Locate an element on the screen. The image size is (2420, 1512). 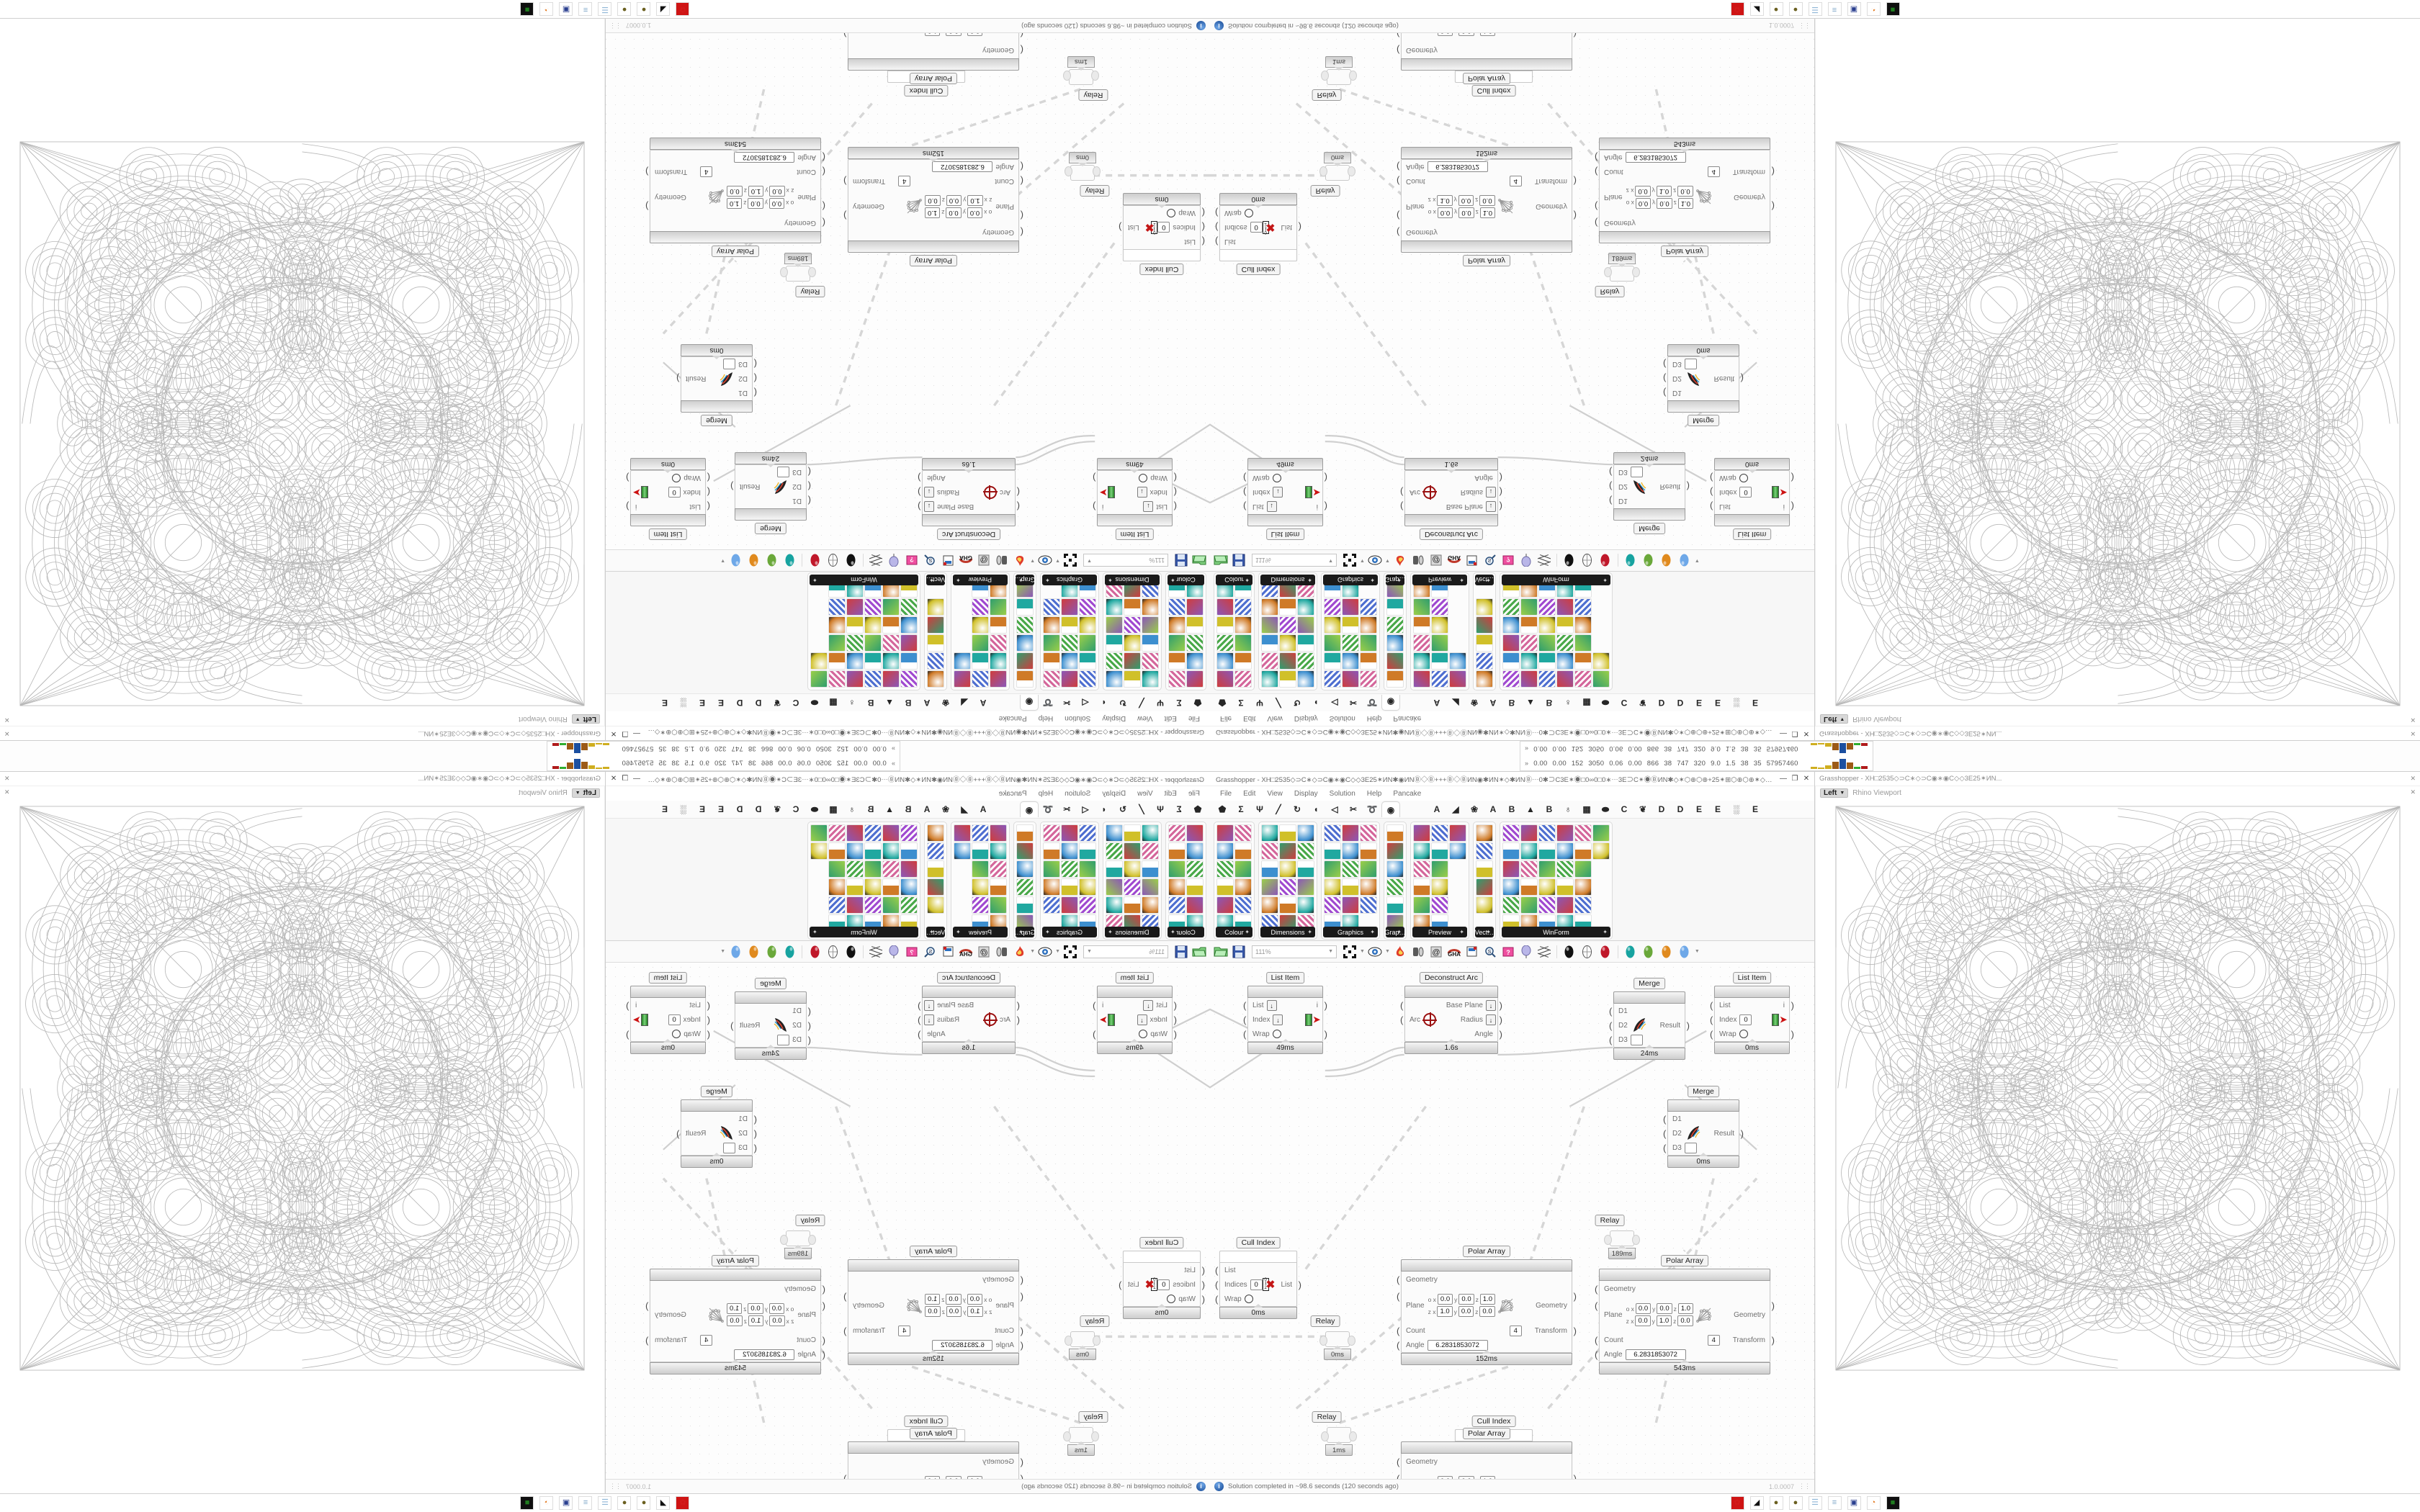
dots-ring-icon is located at coordinates (1087, 625).